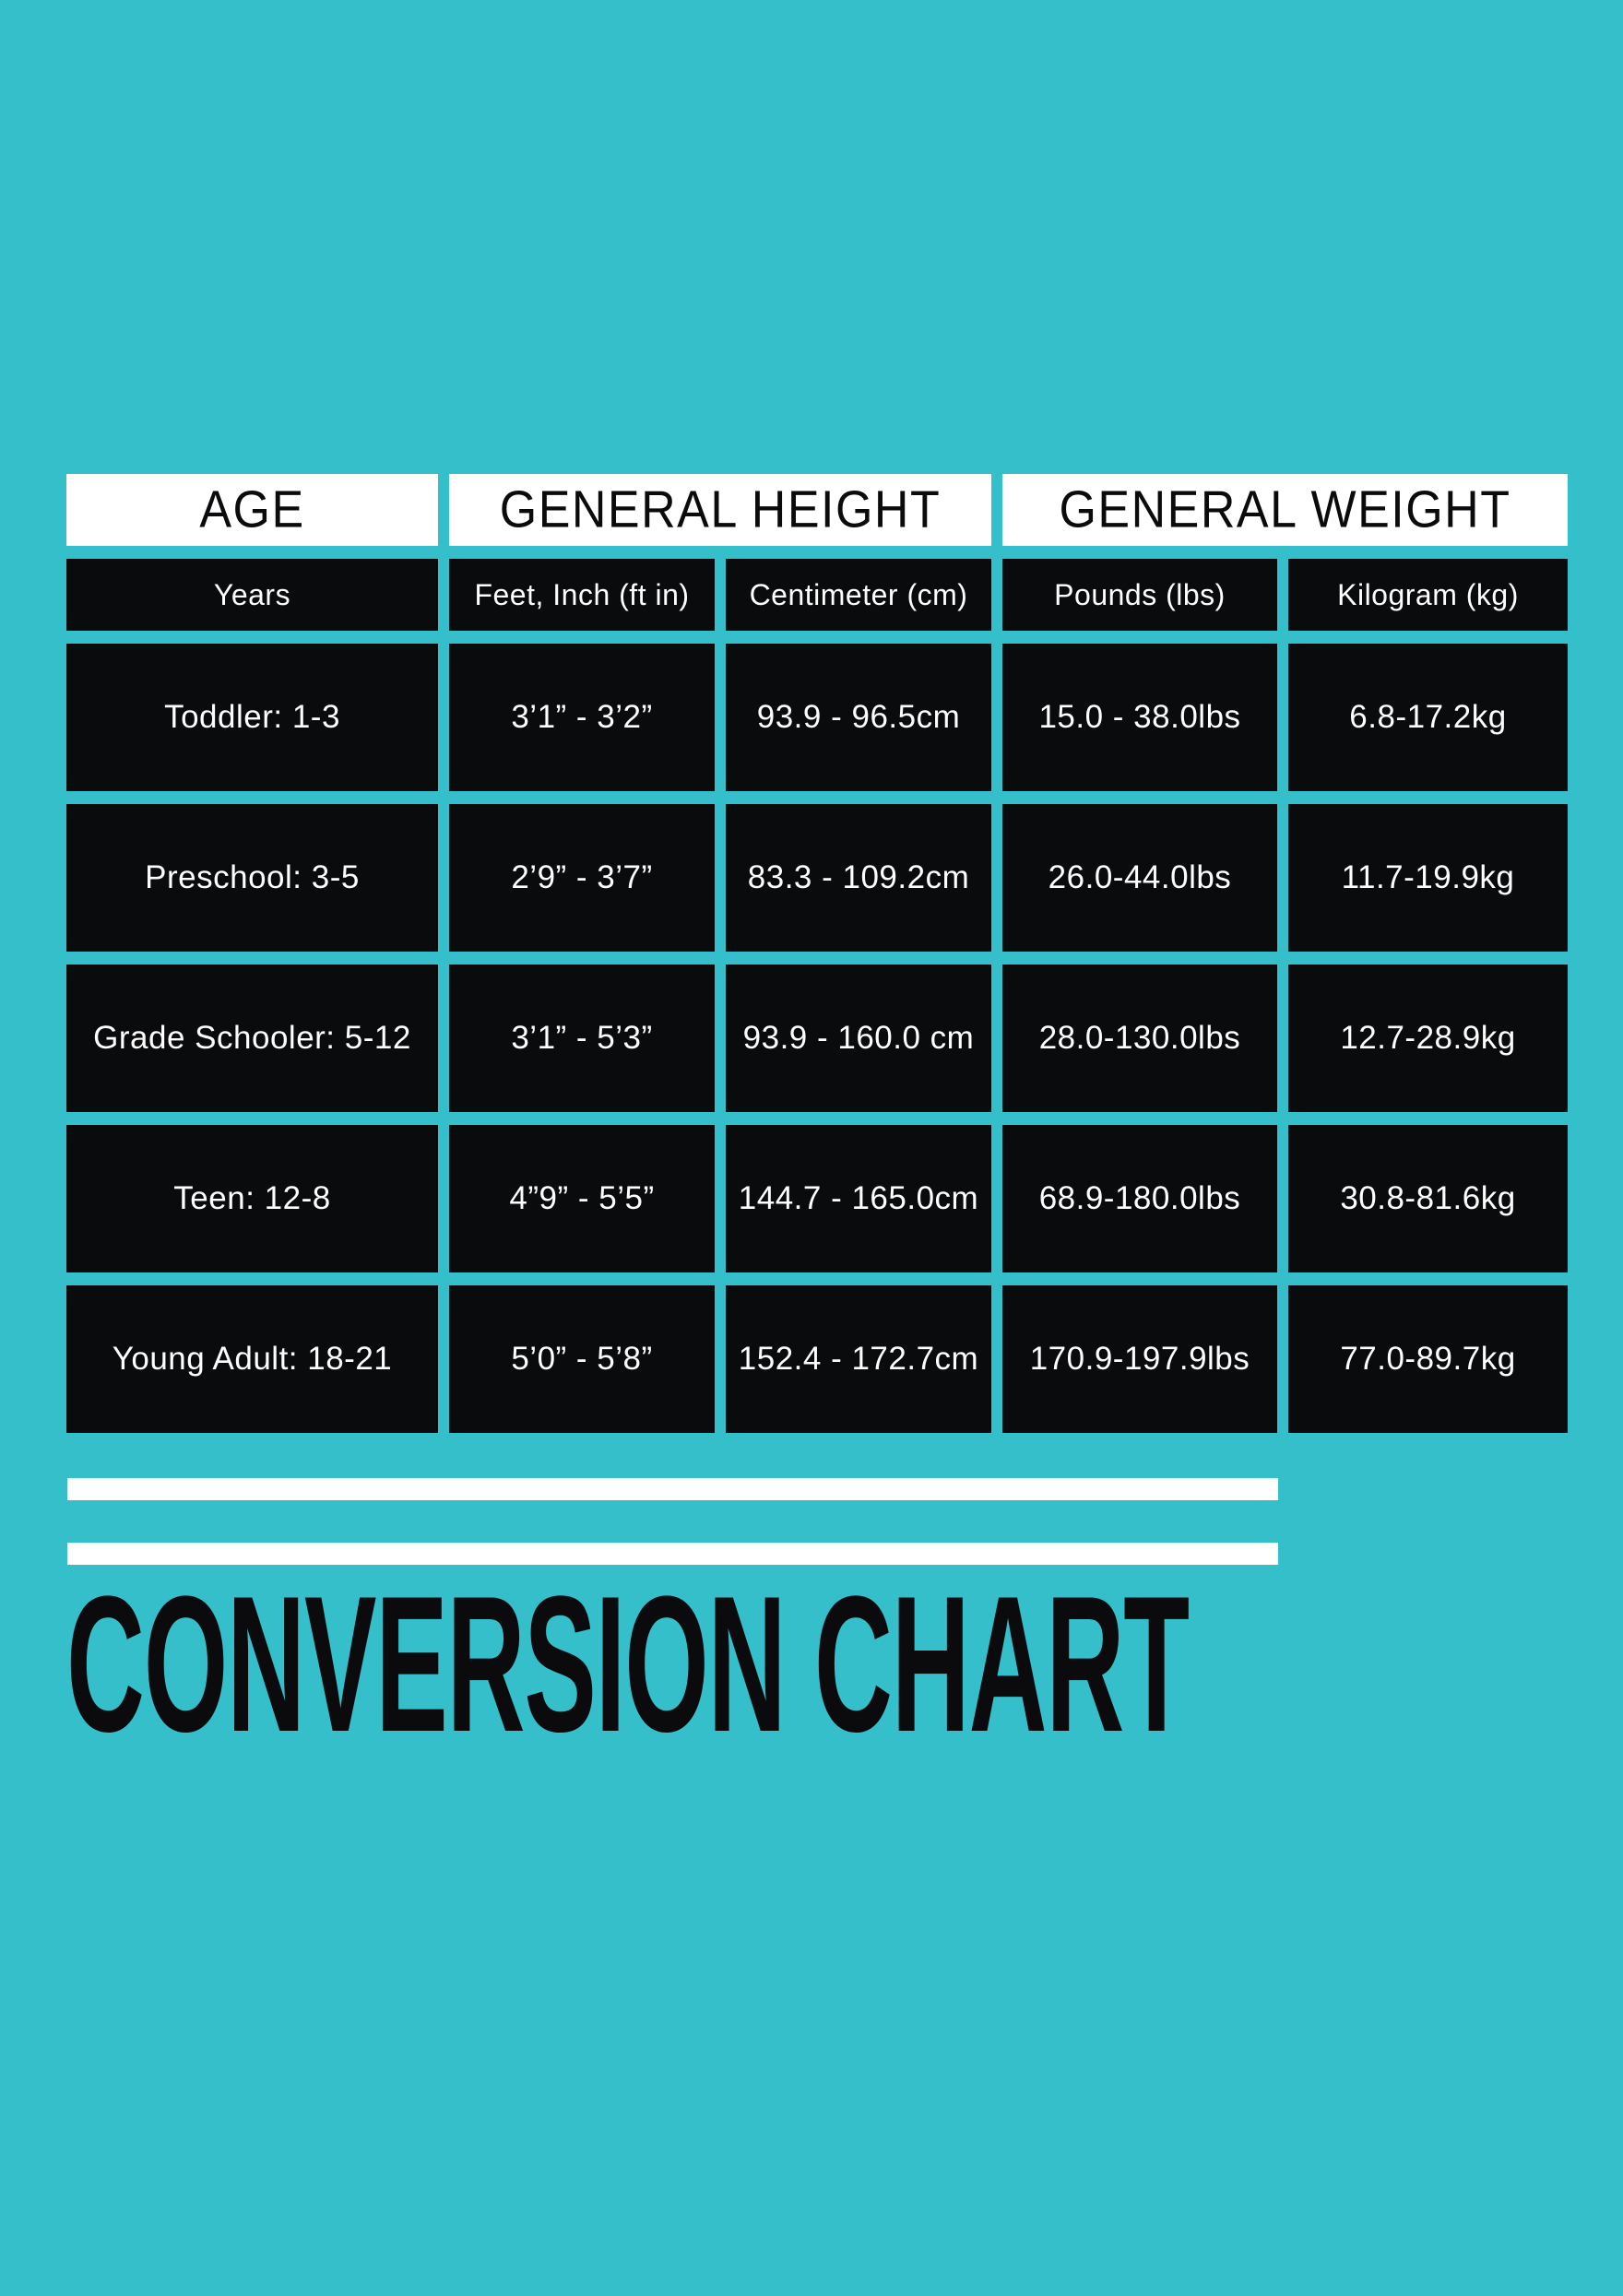 The height and width of the screenshot is (2296, 1623). I want to click on table-cell-age: Toddler: 1-3, so click(252, 717).